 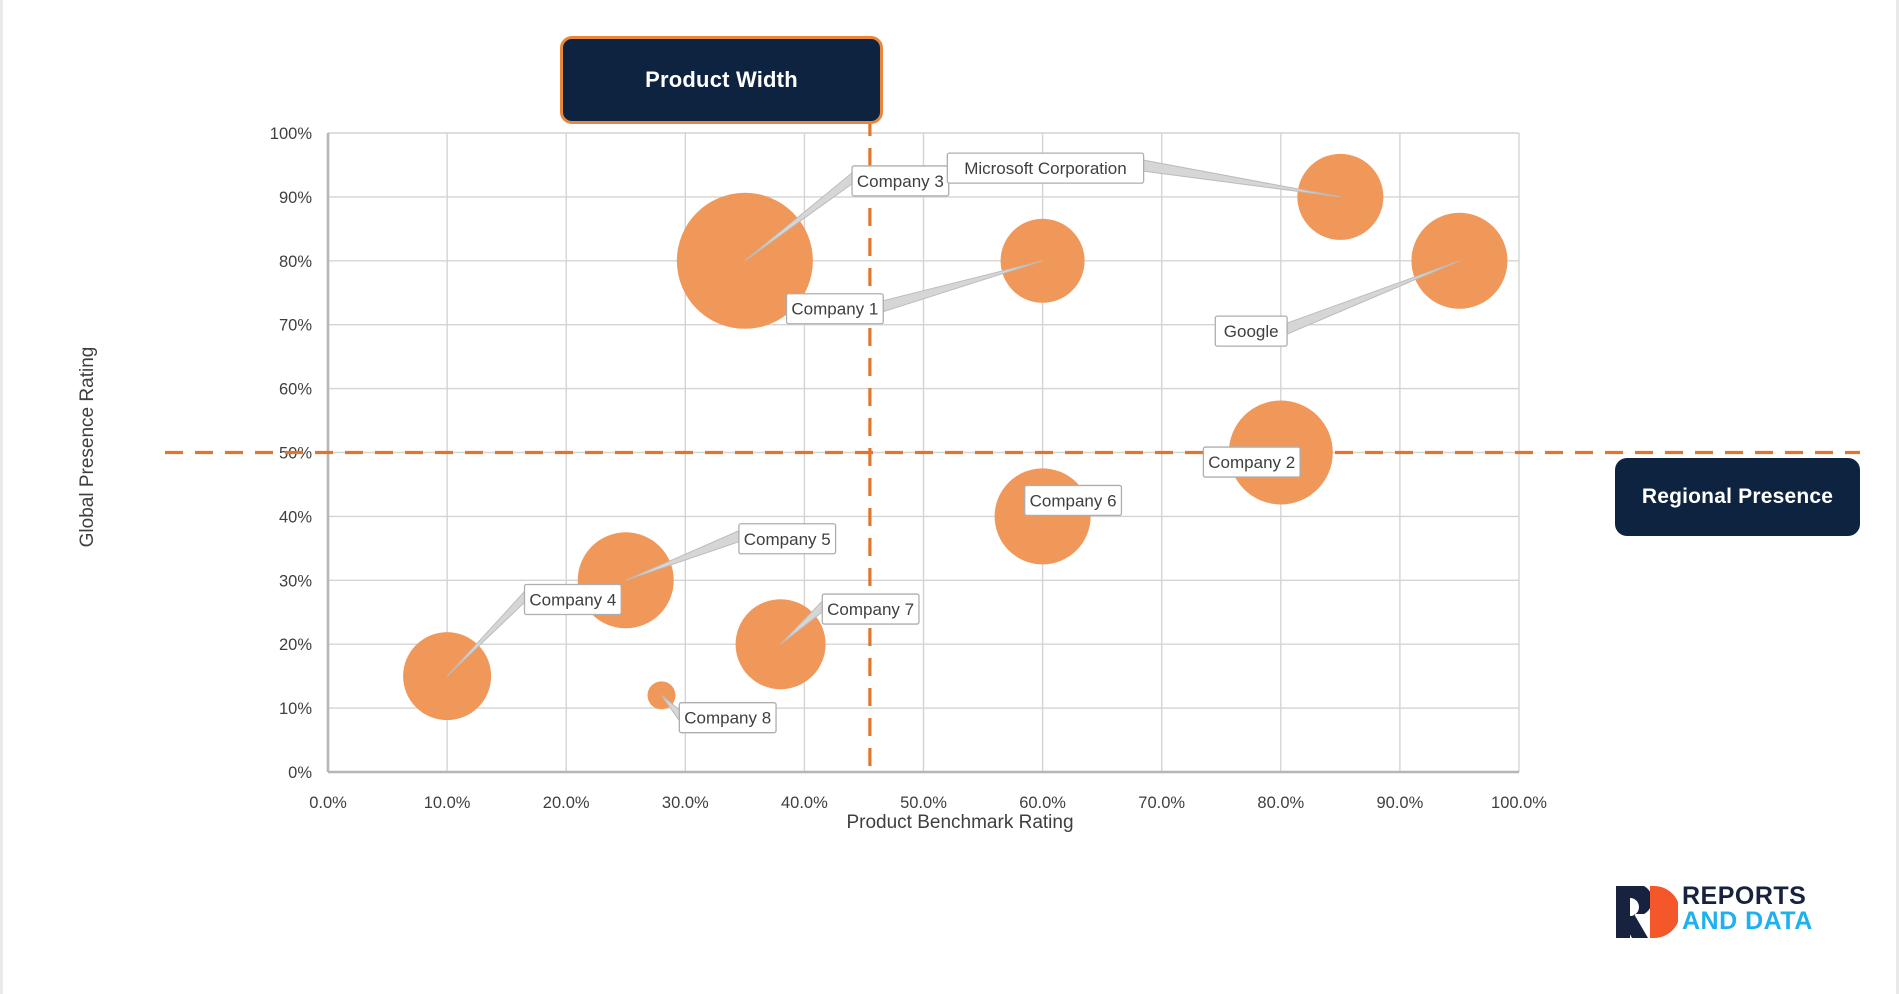 What do you see at coordinates (1280, 803) in the screenshot?
I see `x-tick-label: 80.0%` at bounding box center [1280, 803].